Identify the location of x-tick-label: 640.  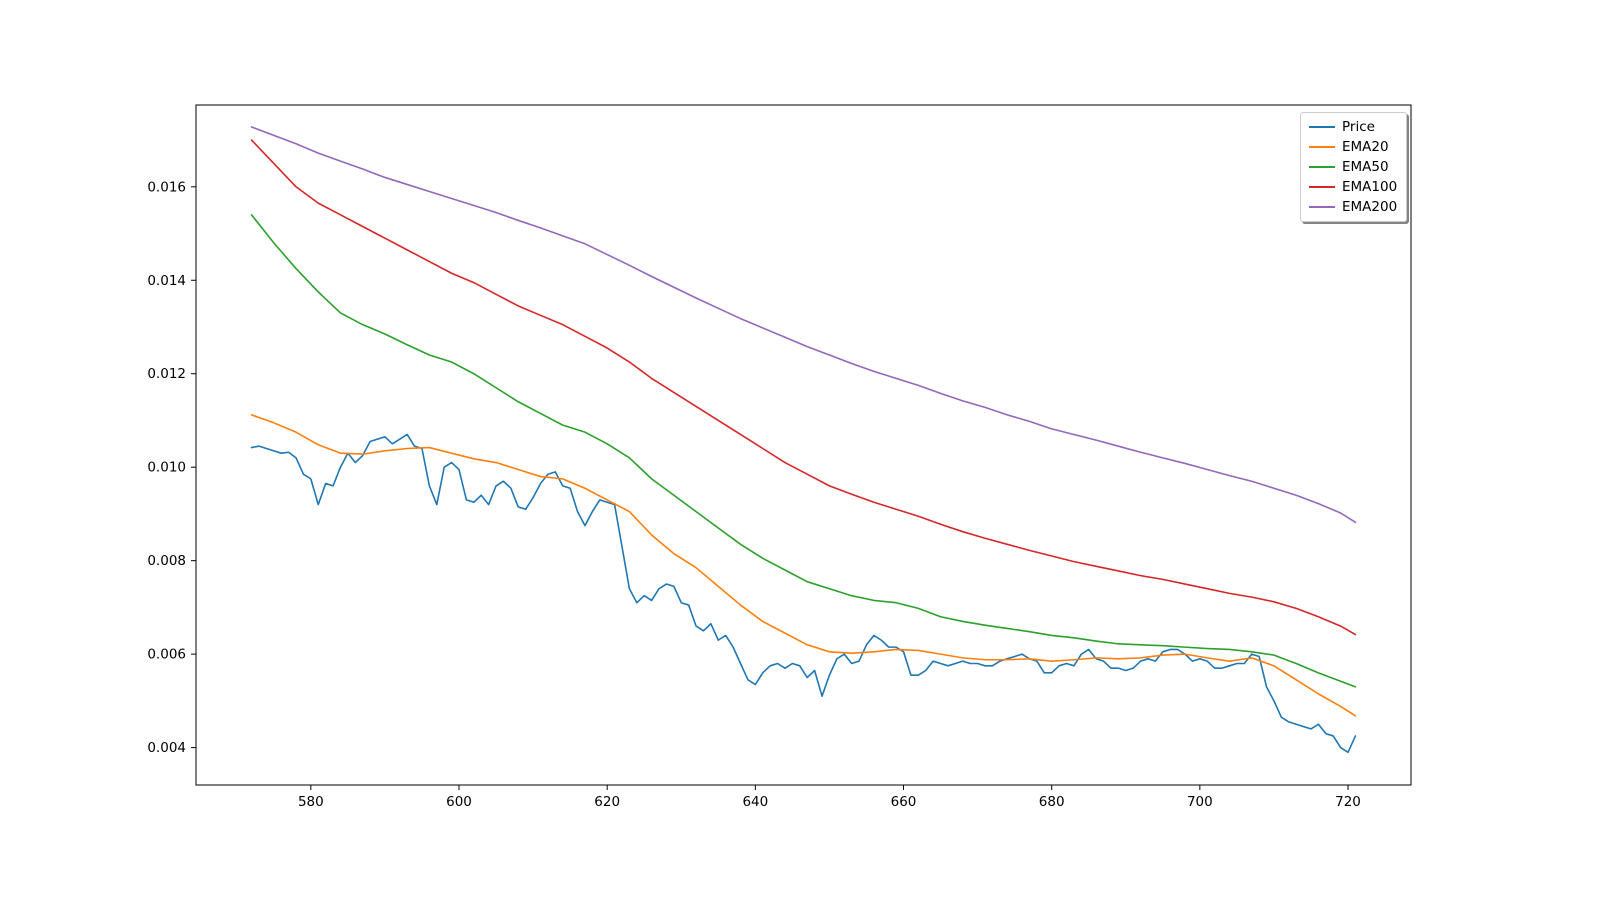
(755, 802).